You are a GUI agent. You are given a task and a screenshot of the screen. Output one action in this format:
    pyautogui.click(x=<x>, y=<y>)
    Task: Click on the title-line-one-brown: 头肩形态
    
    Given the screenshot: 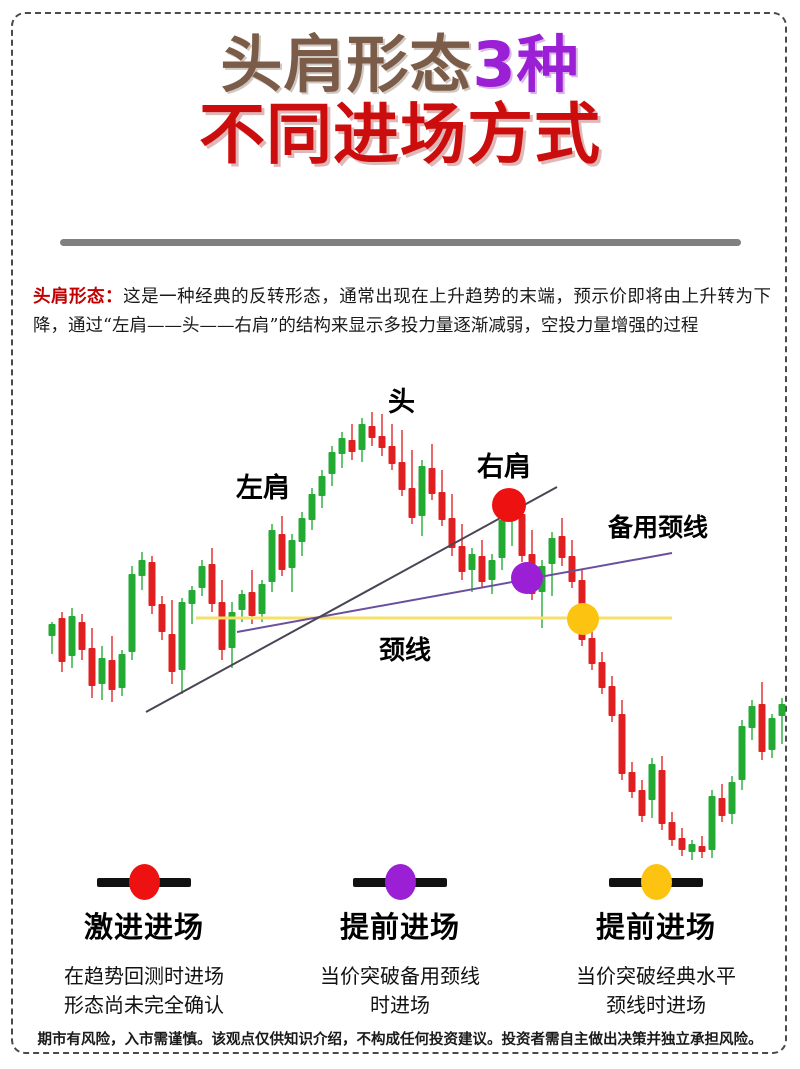 What is the action you would take?
    pyautogui.click(x=346, y=64)
    